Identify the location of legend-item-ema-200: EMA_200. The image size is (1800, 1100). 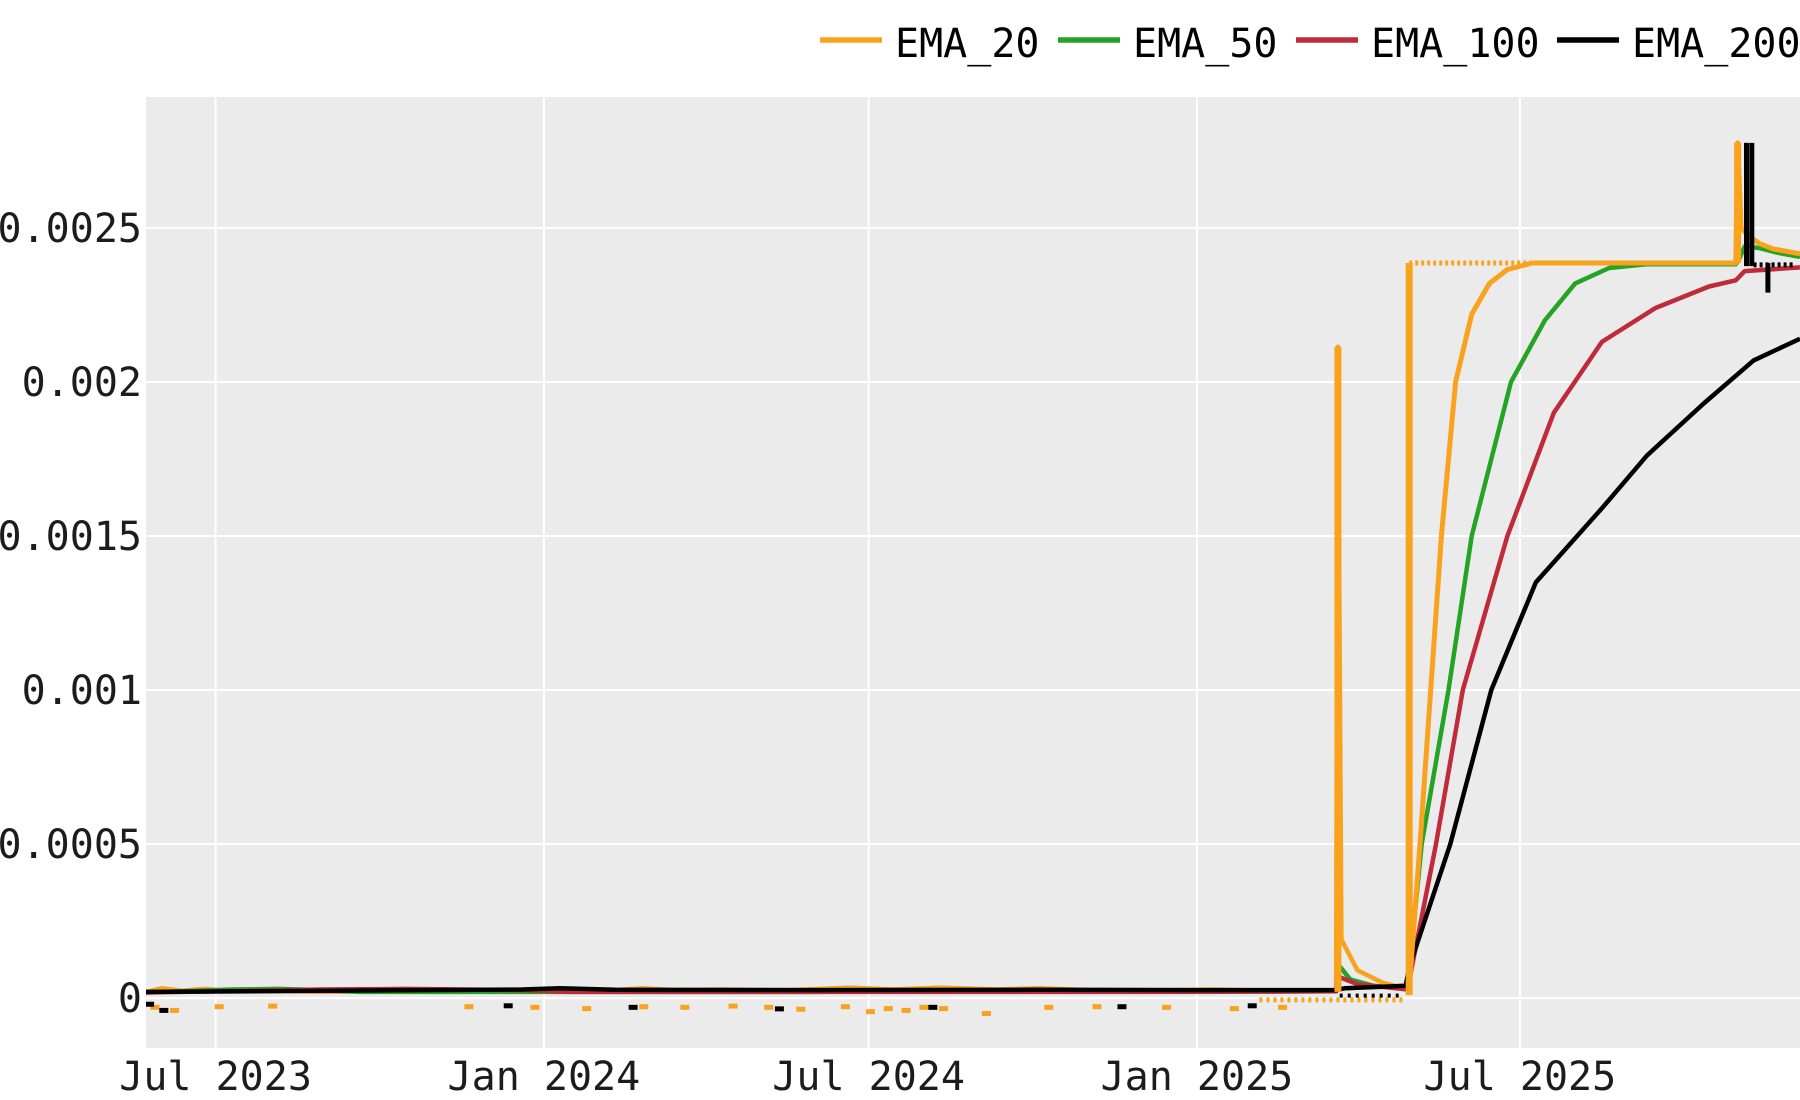
(1678, 44).